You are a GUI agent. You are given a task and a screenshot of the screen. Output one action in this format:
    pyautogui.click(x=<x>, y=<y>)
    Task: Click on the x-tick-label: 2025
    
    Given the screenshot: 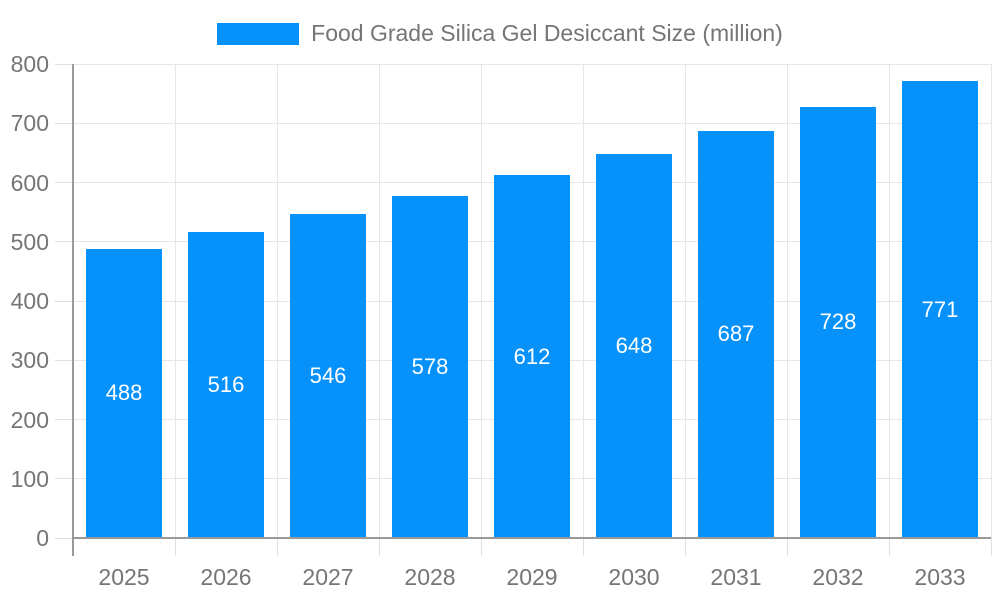 What is the action you would take?
    pyautogui.click(x=124, y=577)
    